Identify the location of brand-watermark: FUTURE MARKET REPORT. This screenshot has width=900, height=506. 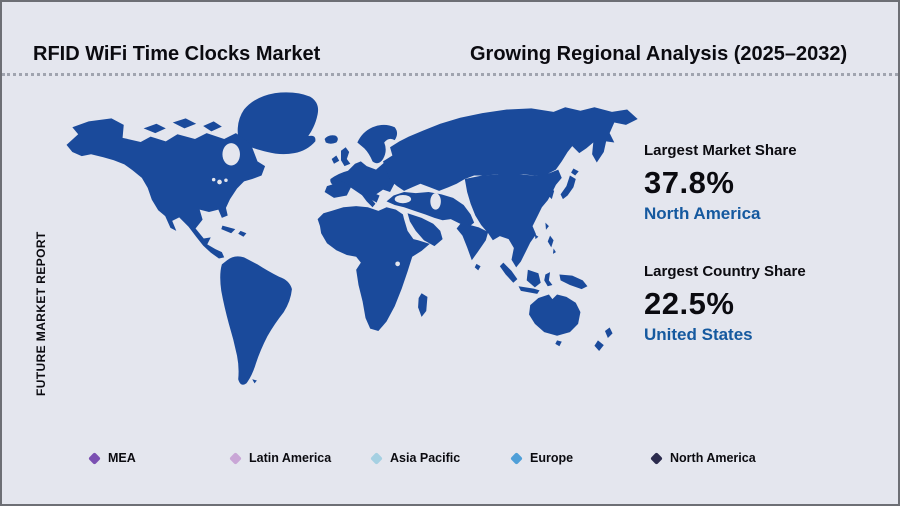
(41, 313).